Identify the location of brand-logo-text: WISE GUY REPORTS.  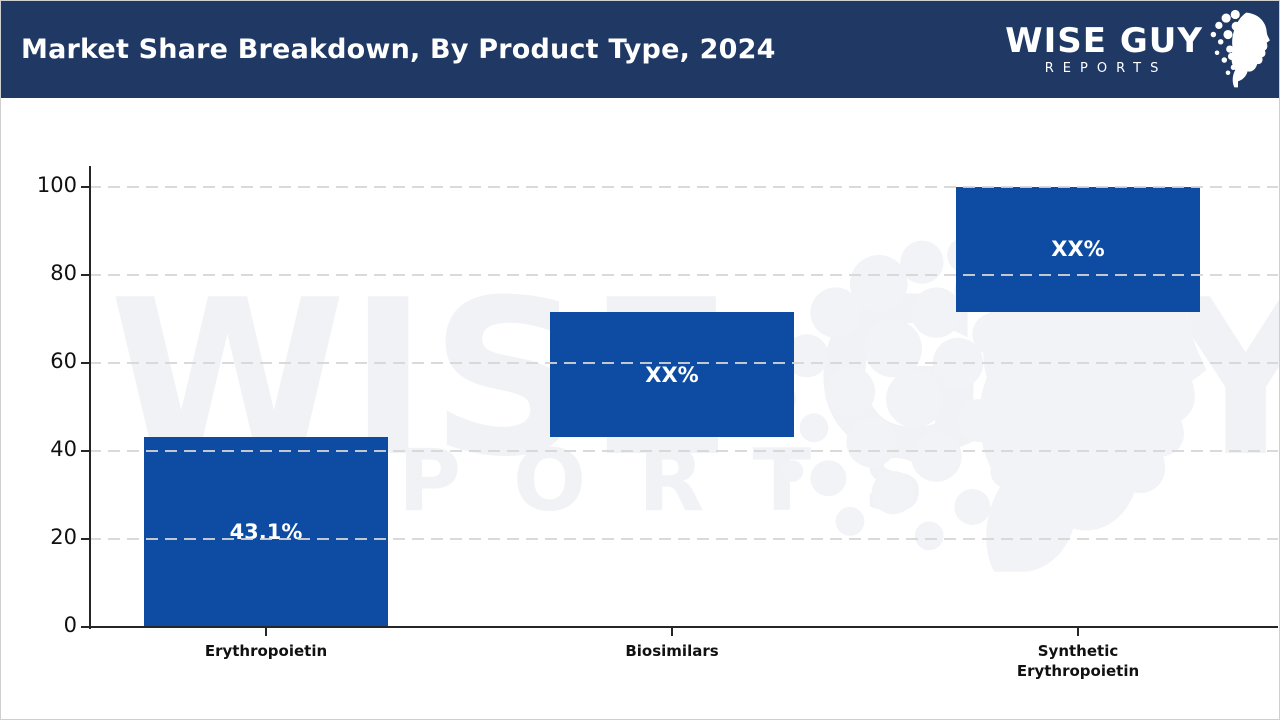
(1104, 48).